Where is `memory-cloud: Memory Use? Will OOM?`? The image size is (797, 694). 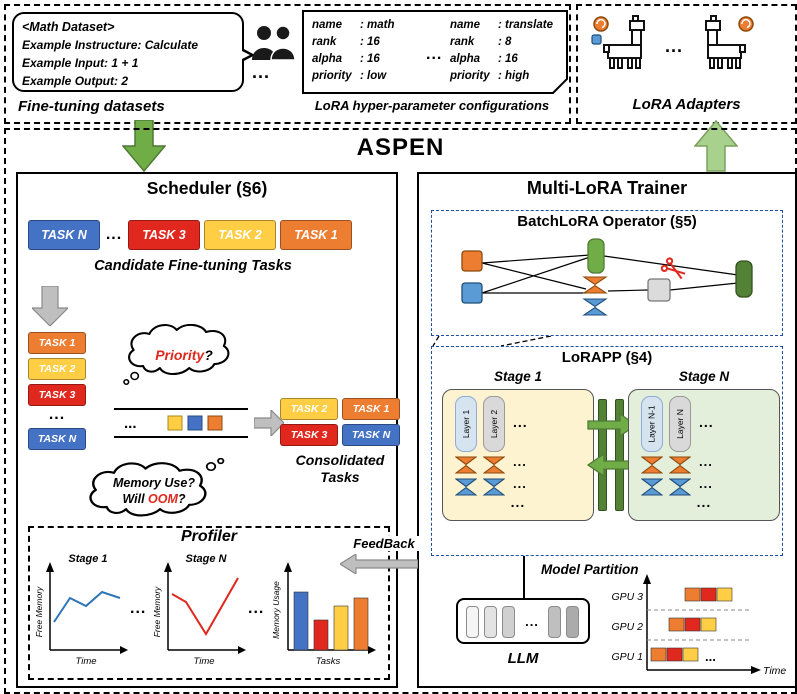 memory-cloud: Memory Use? Will OOM? is located at coordinates (154, 490).